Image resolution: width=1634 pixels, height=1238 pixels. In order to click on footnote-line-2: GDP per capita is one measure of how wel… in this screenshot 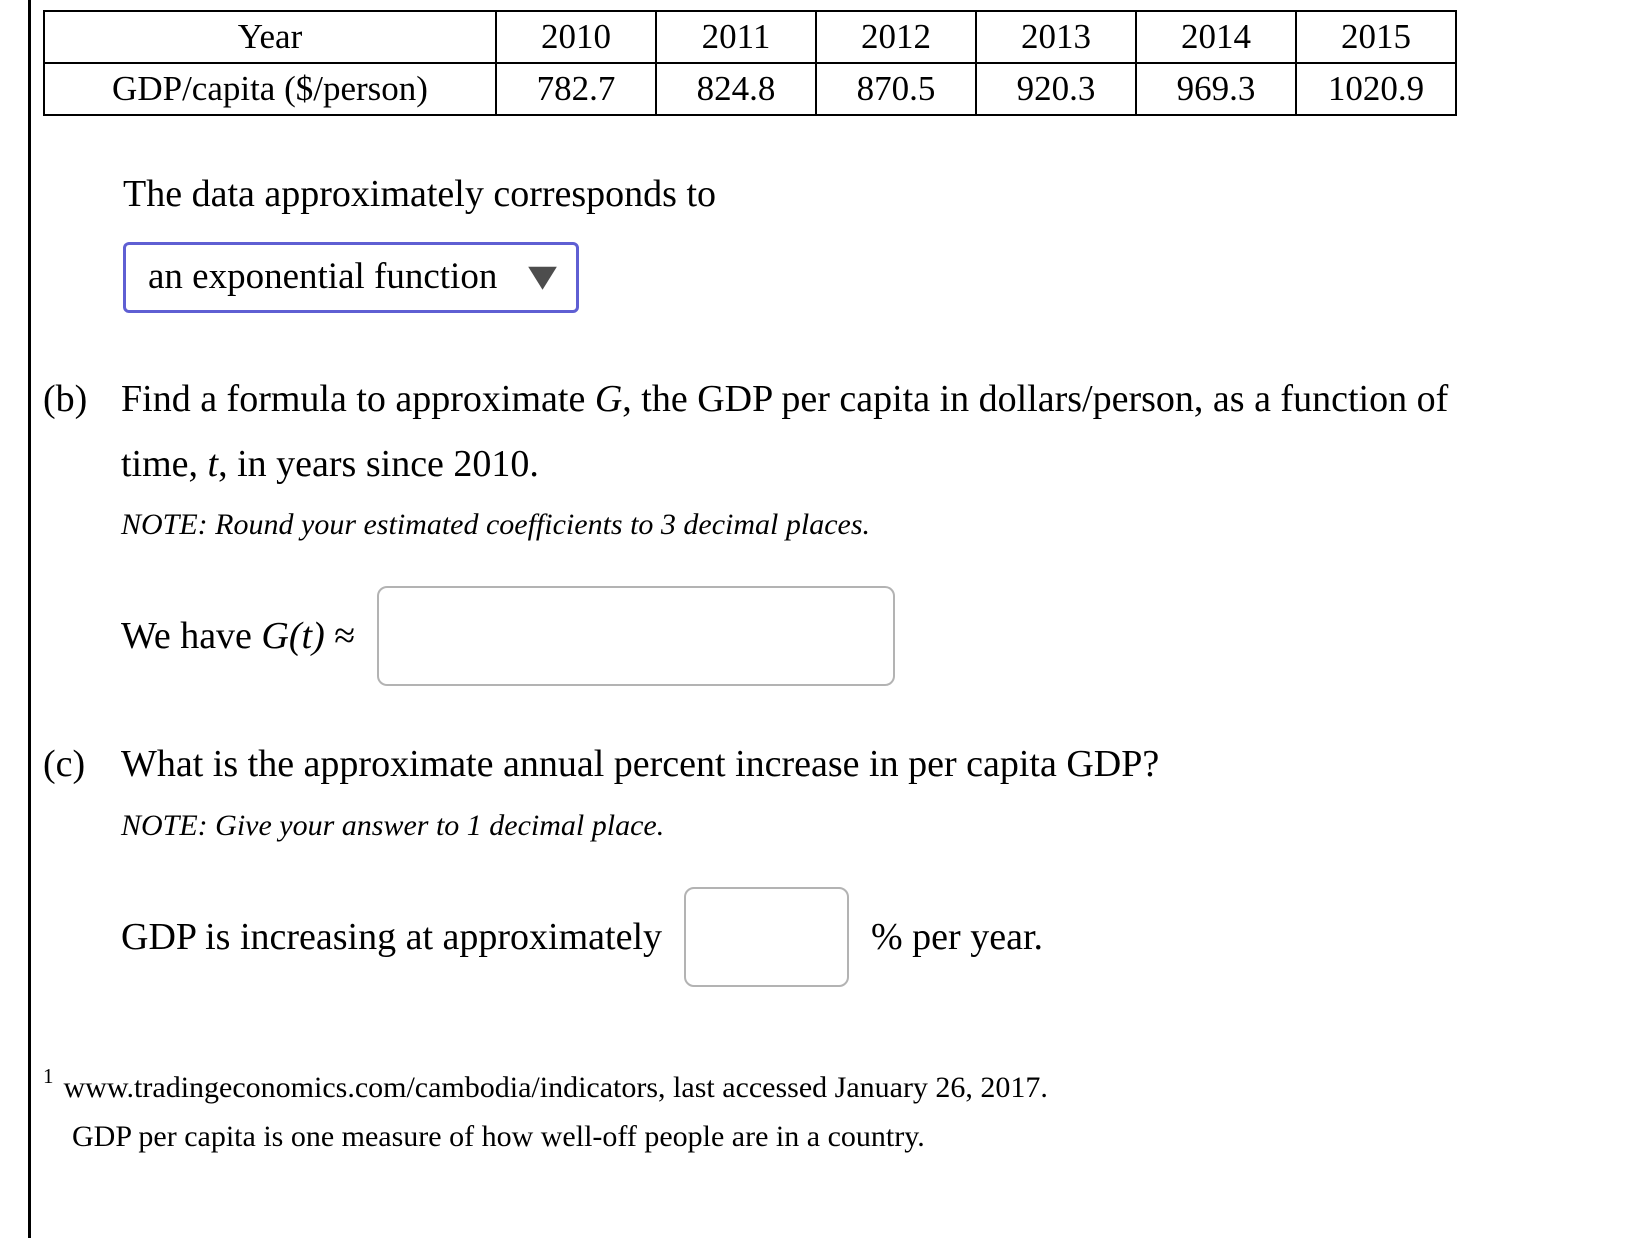, I will do `click(498, 1137)`.